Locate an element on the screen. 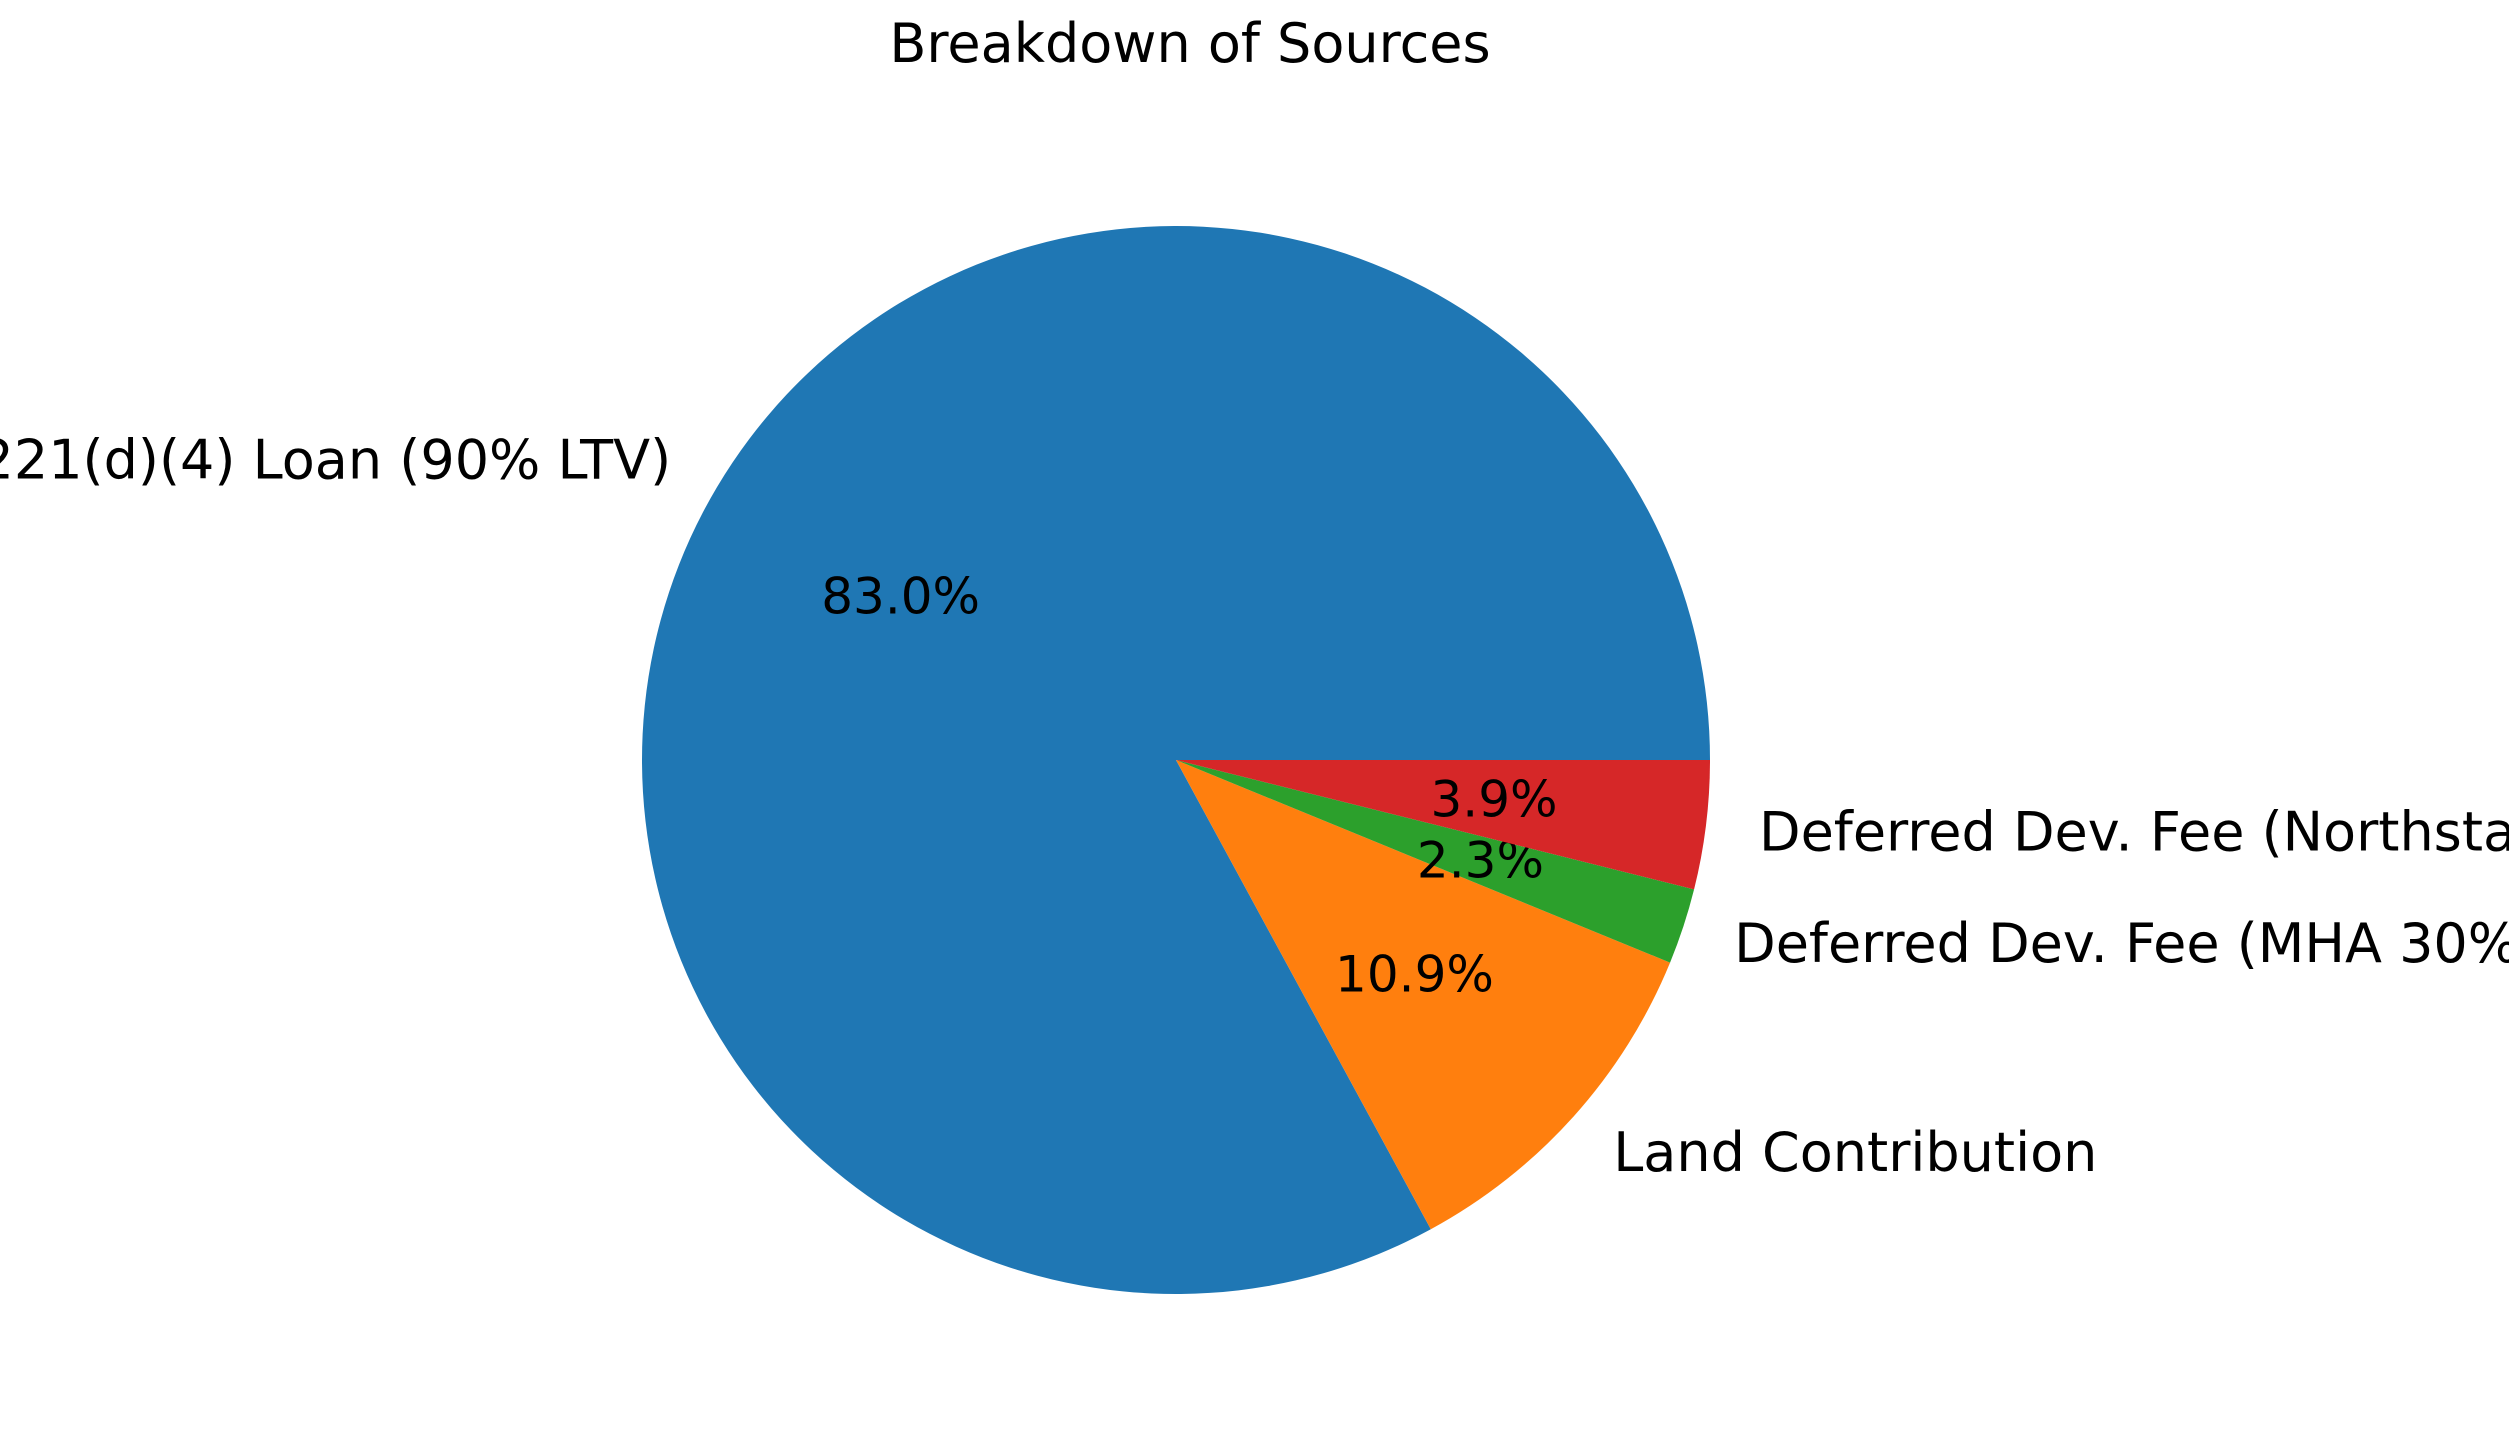  slice-label-2: Deferred Dev. Fee (MHA 30%) is located at coordinates (2121, 943).